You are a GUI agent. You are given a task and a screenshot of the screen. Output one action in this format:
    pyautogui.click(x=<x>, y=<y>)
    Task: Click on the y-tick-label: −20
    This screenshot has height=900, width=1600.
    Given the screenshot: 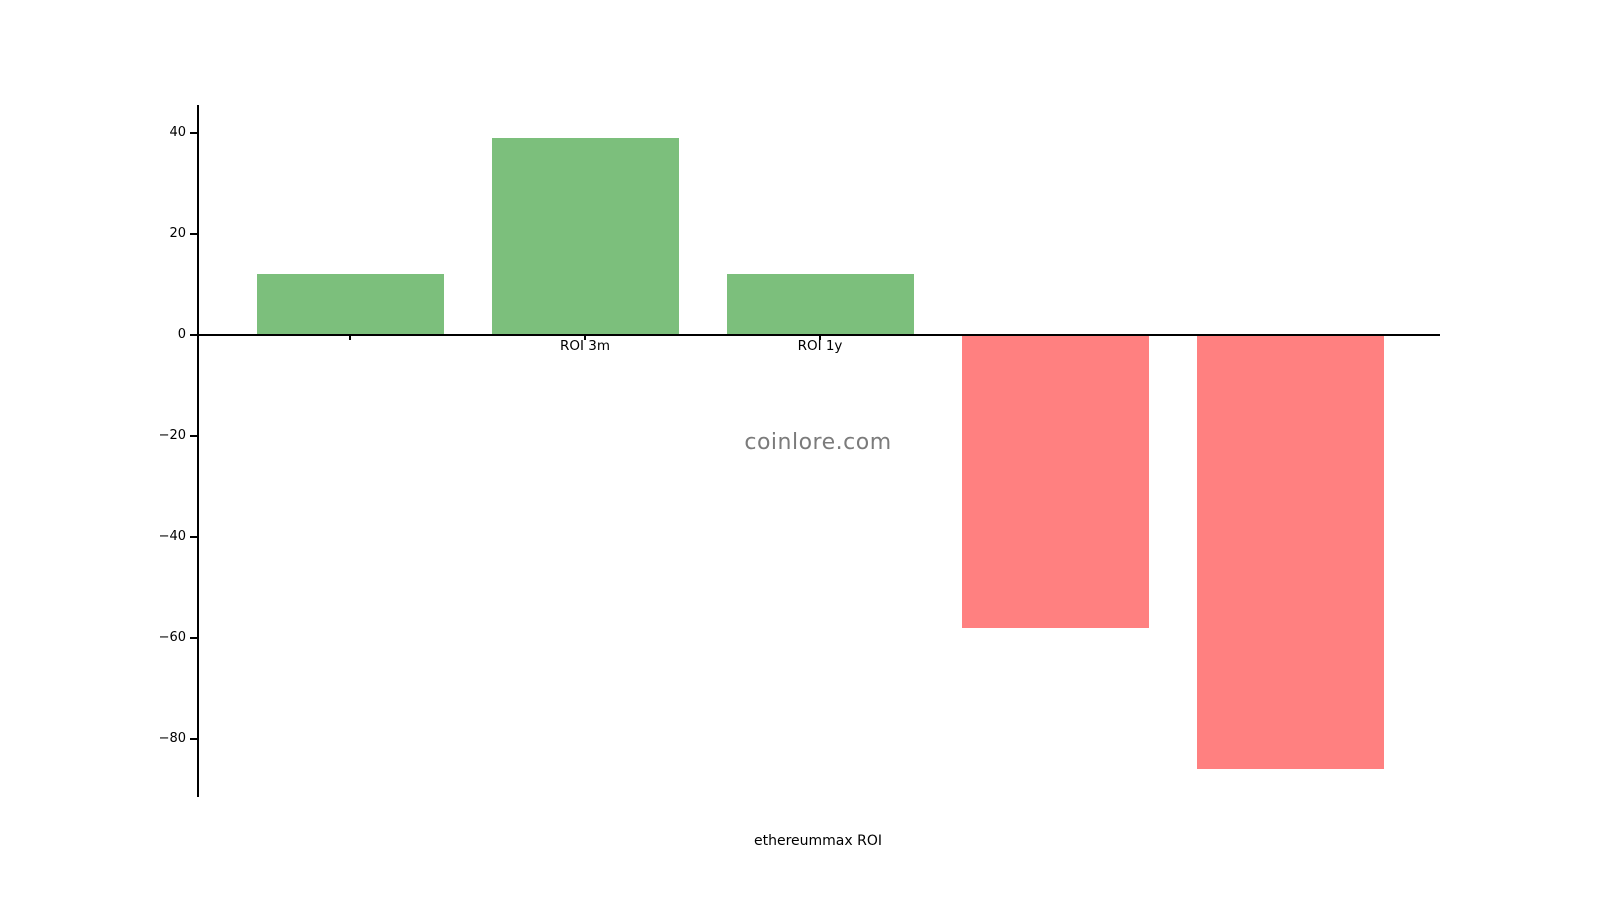 What is the action you would take?
    pyautogui.click(x=172, y=435)
    